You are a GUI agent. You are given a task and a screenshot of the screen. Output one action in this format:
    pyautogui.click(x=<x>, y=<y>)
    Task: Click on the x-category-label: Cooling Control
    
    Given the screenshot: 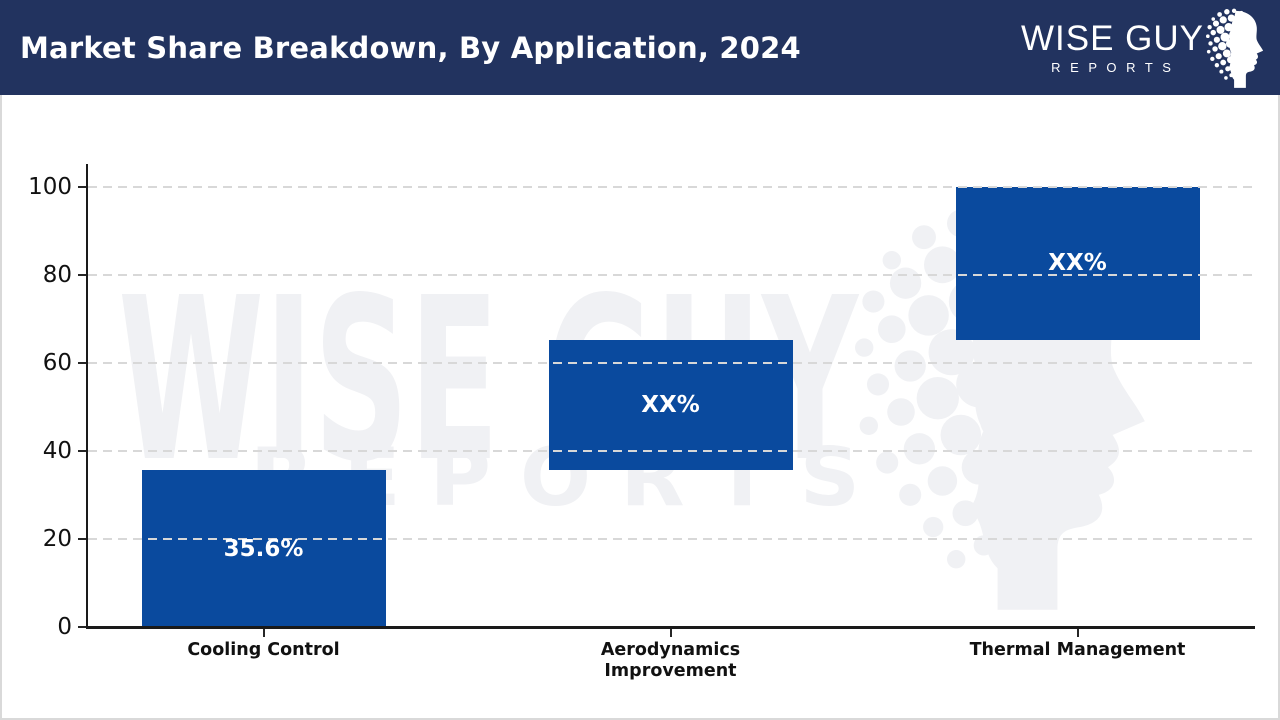 What is the action you would take?
    pyautogui.click(x=263, y=650)
    